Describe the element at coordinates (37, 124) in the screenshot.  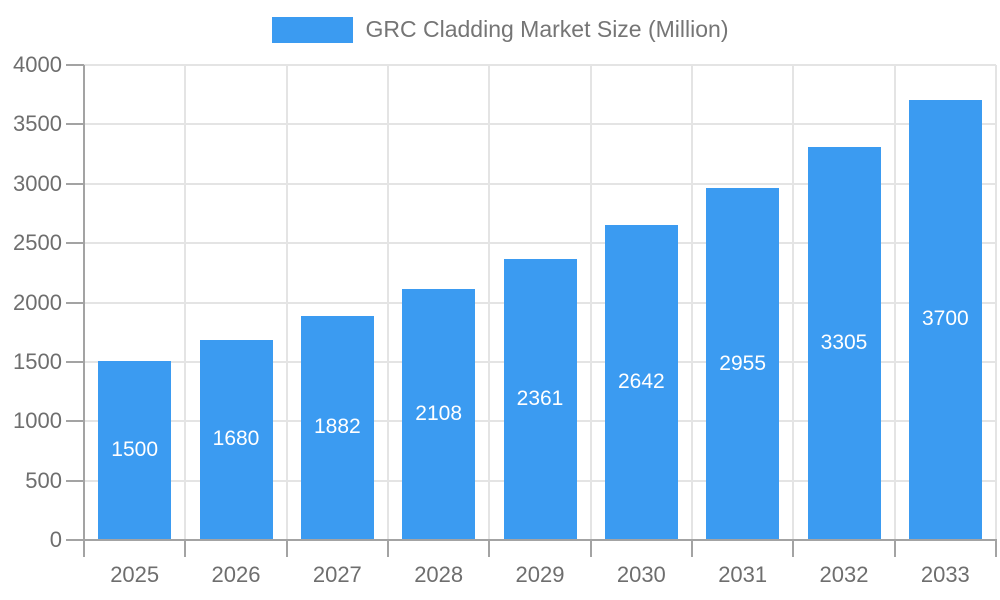
I see `y-axis-tick-label: 3500` at that location.